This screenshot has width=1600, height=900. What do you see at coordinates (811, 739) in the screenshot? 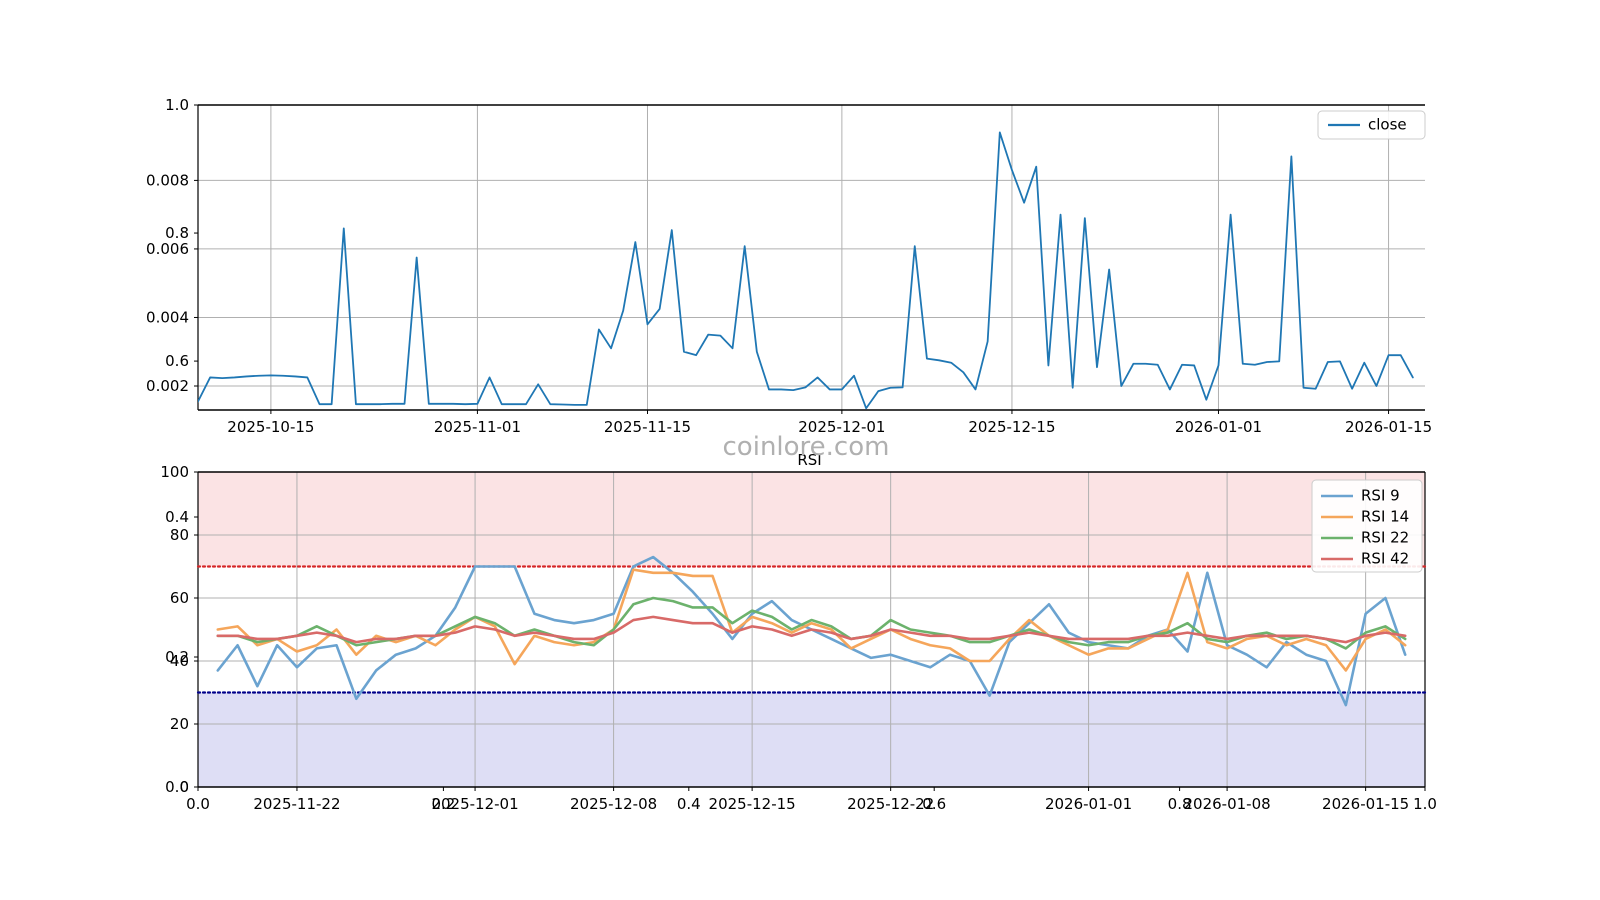
I see `rsi-oversold-band` at bounding box center [811, 739].